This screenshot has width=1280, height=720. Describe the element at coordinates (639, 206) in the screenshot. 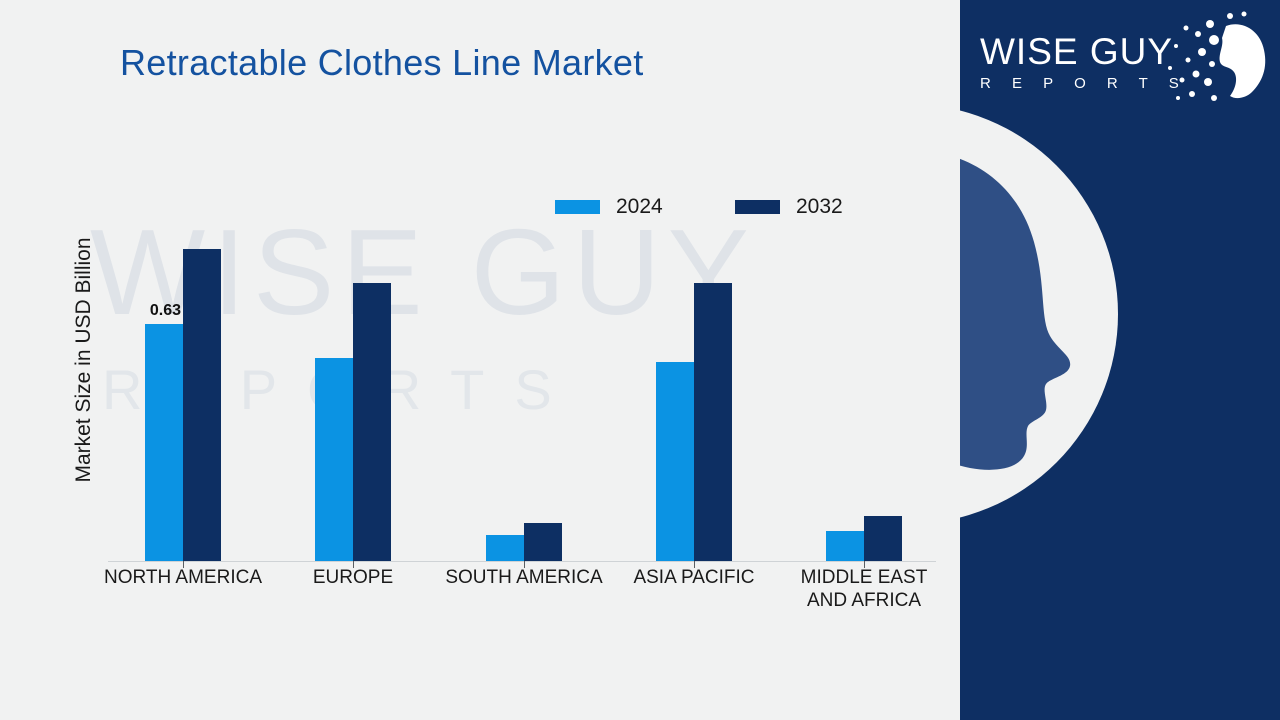

I see `legend-label-2024: 2024` at that location.